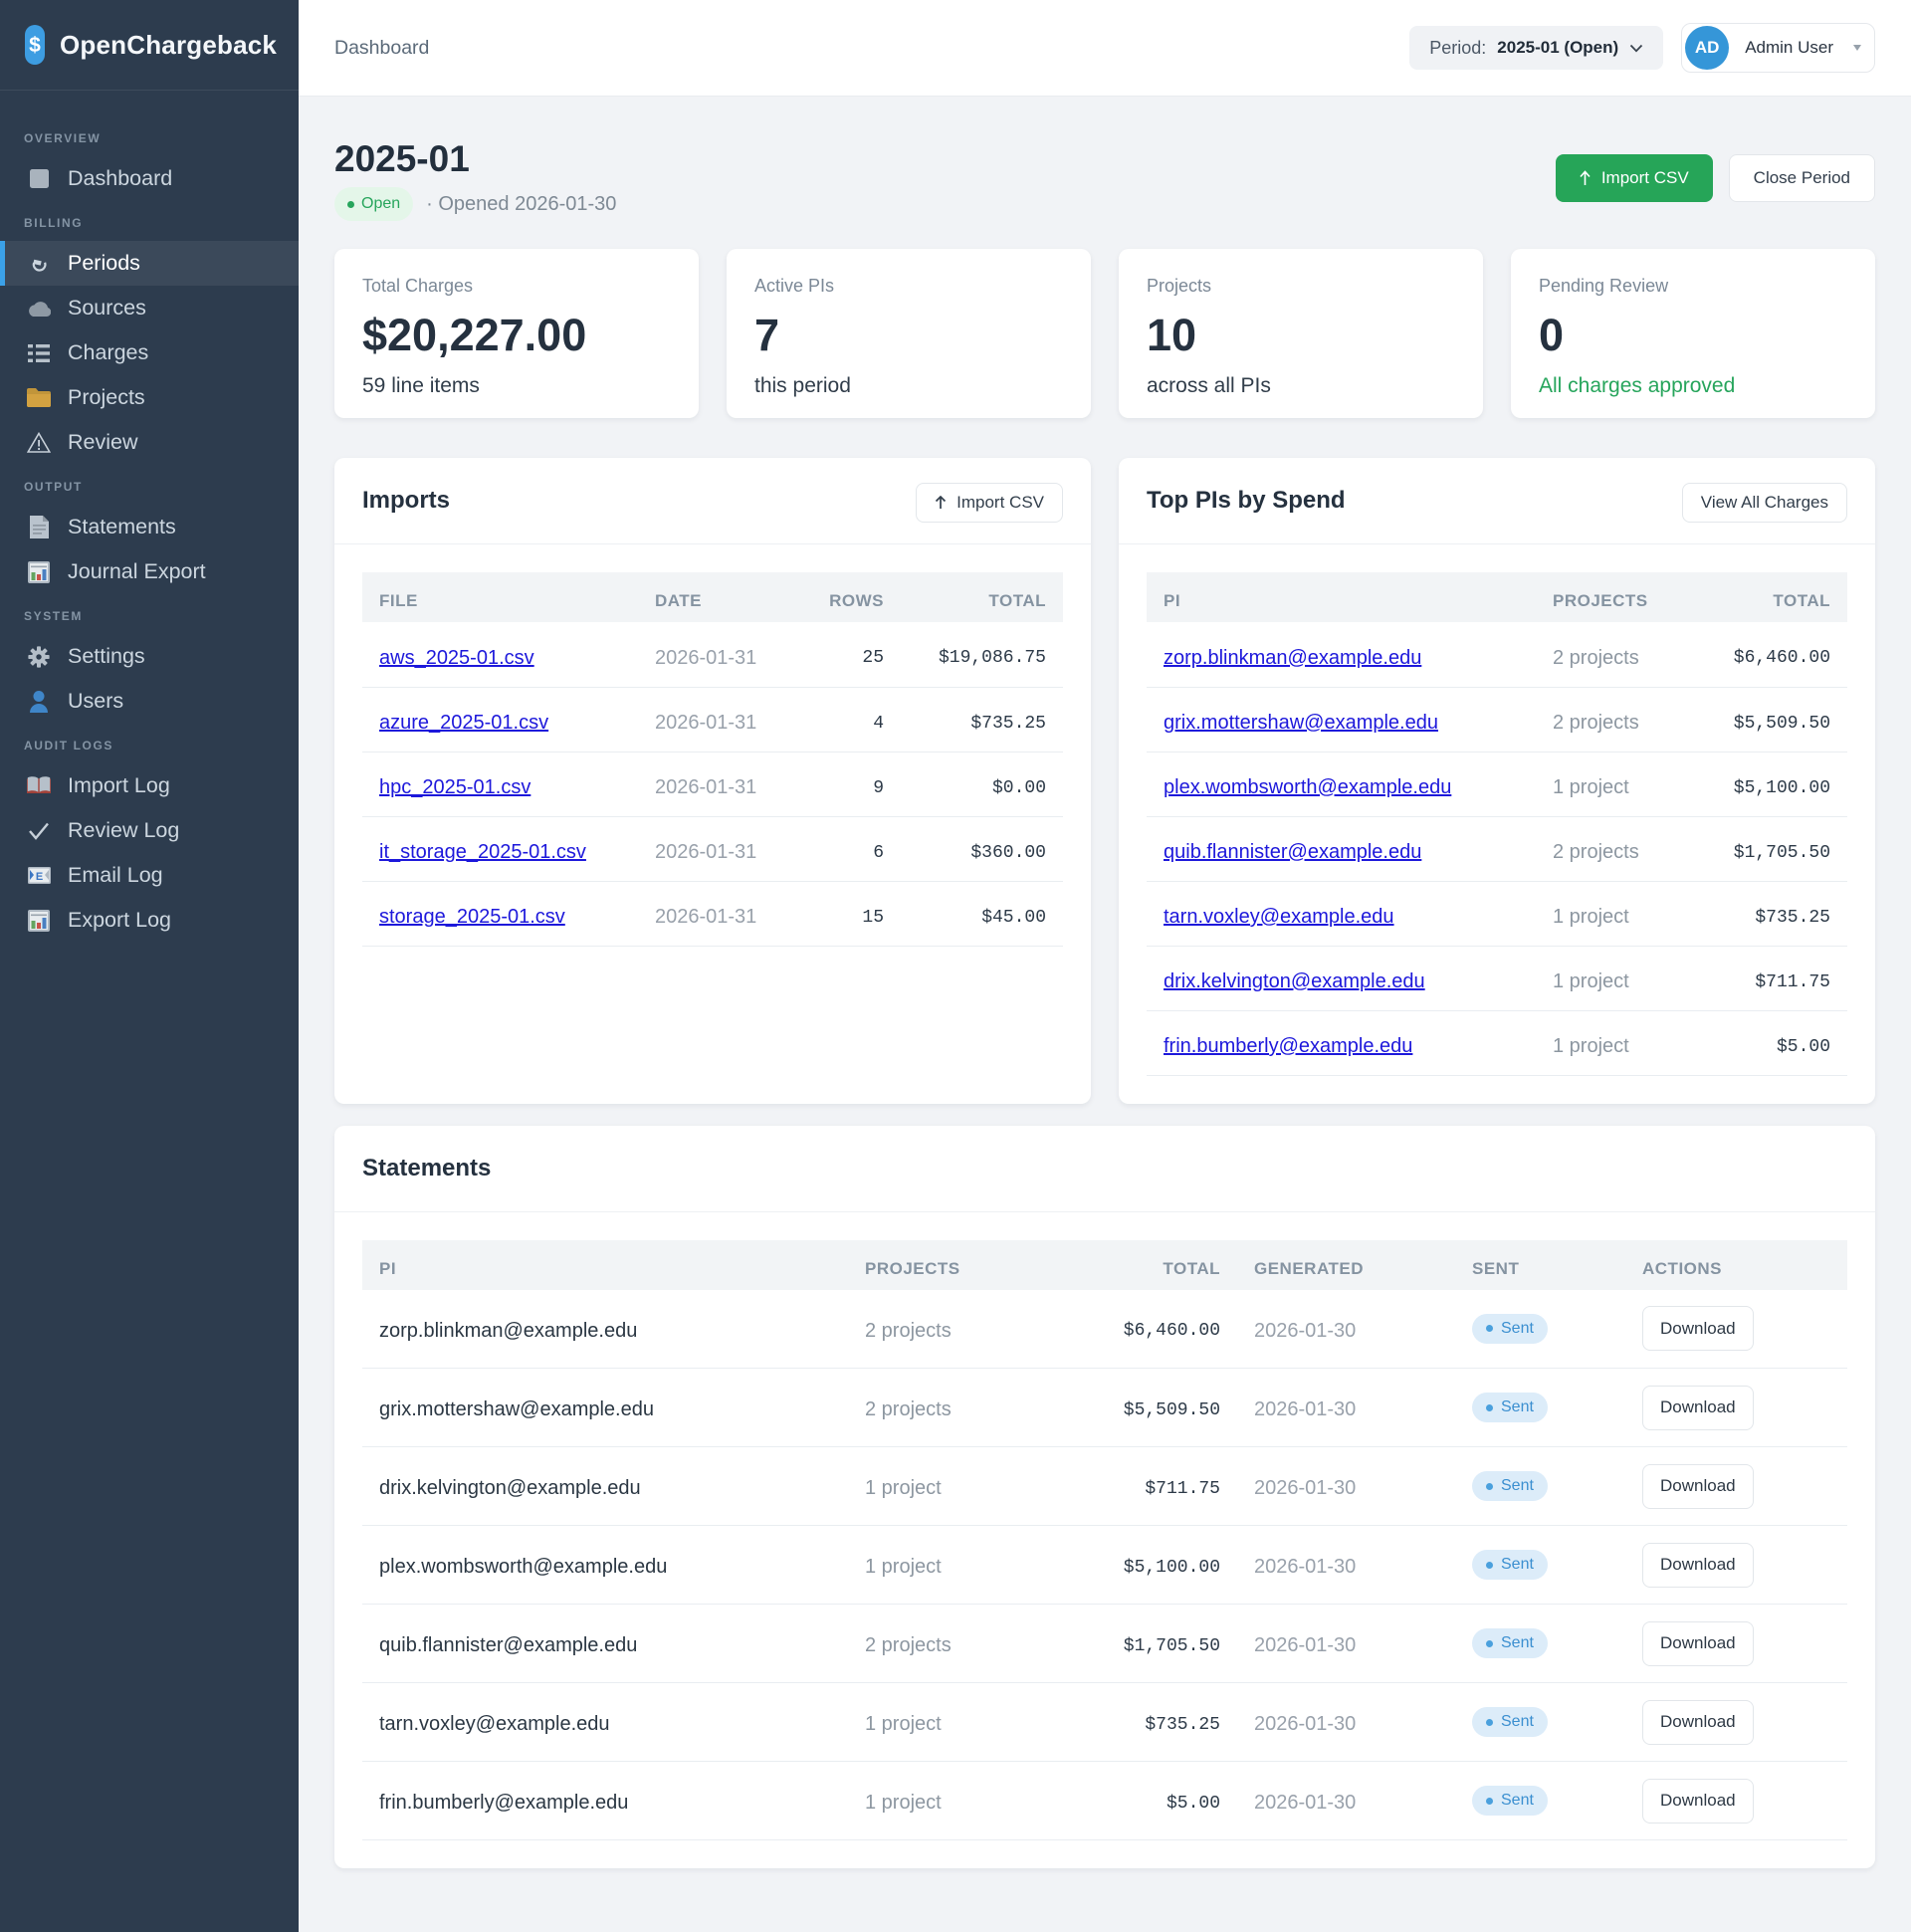  Describe the element at coordinates (38, 877) in the screenshot. I see `svg-text: E` at that location.